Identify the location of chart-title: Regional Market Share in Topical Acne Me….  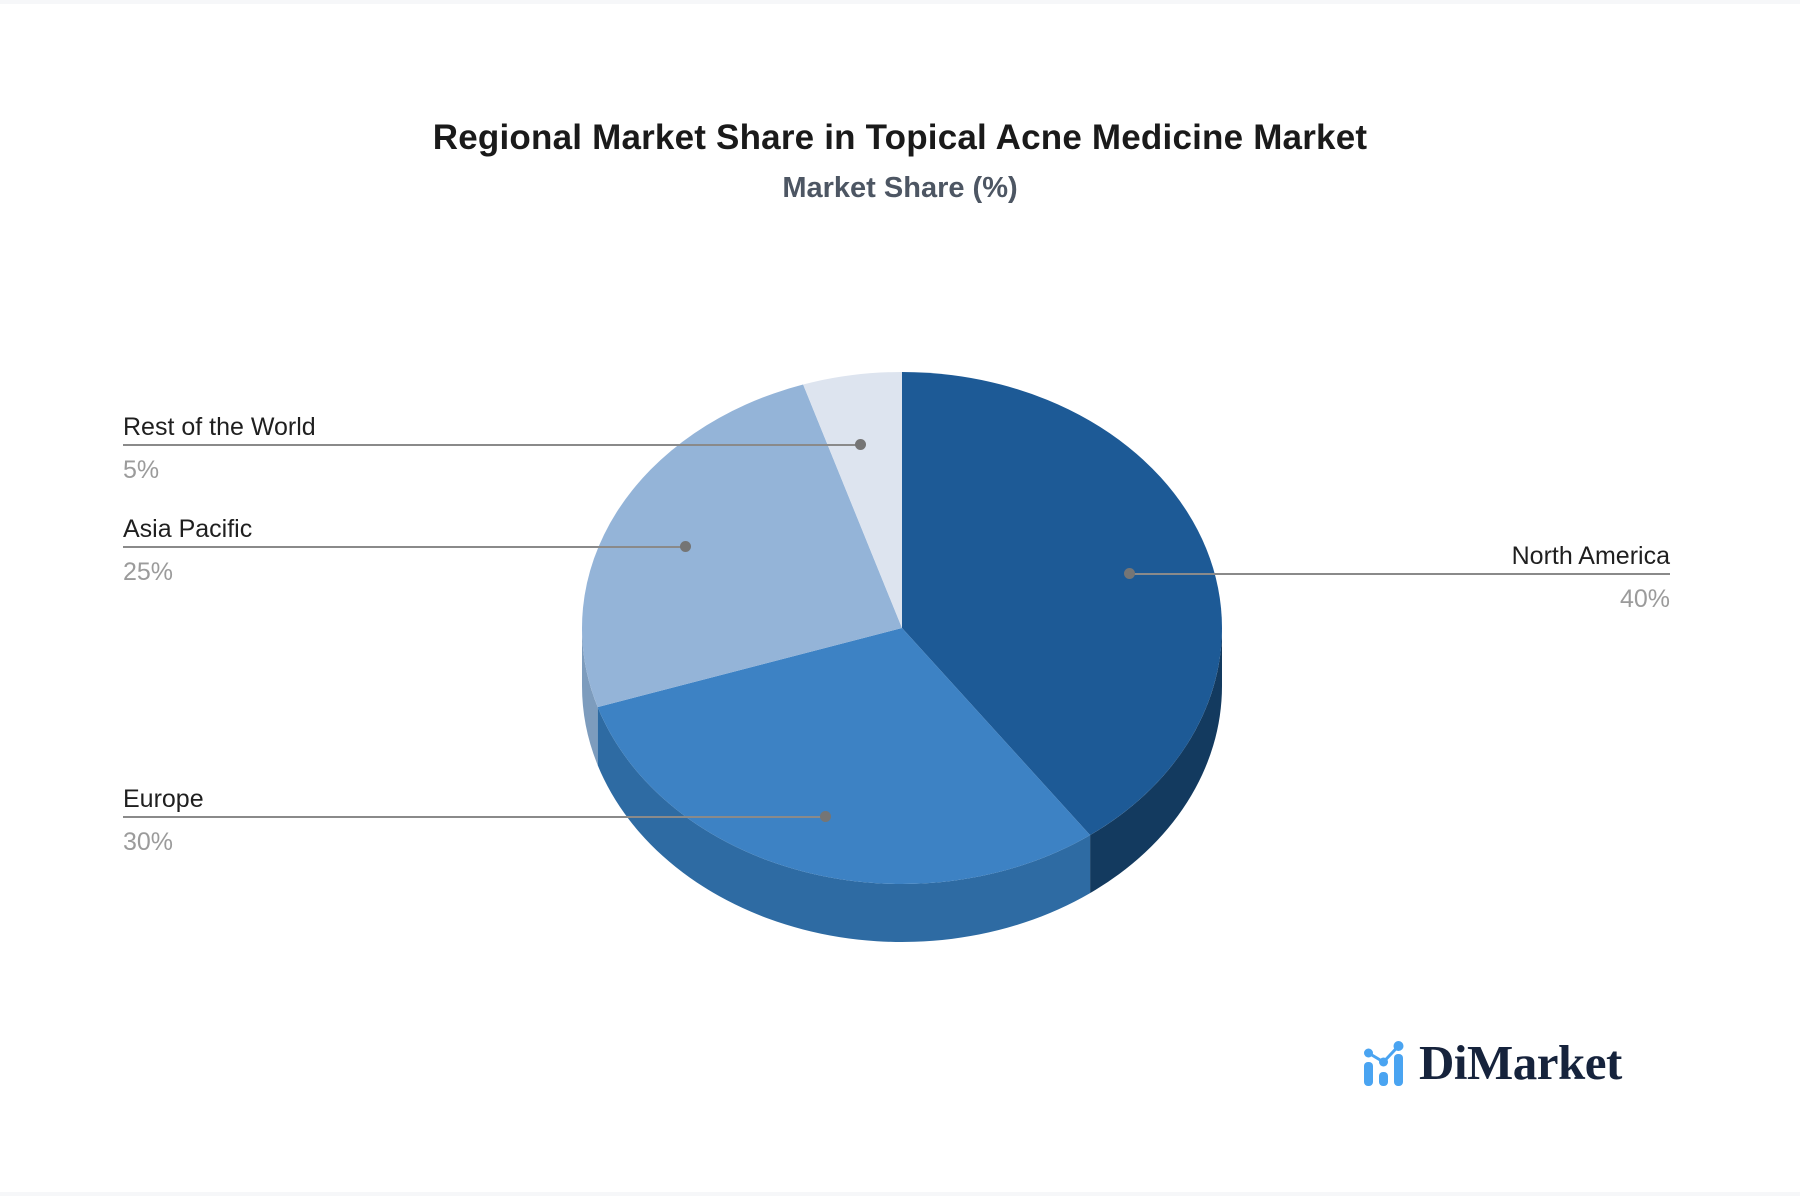
(900, 137).